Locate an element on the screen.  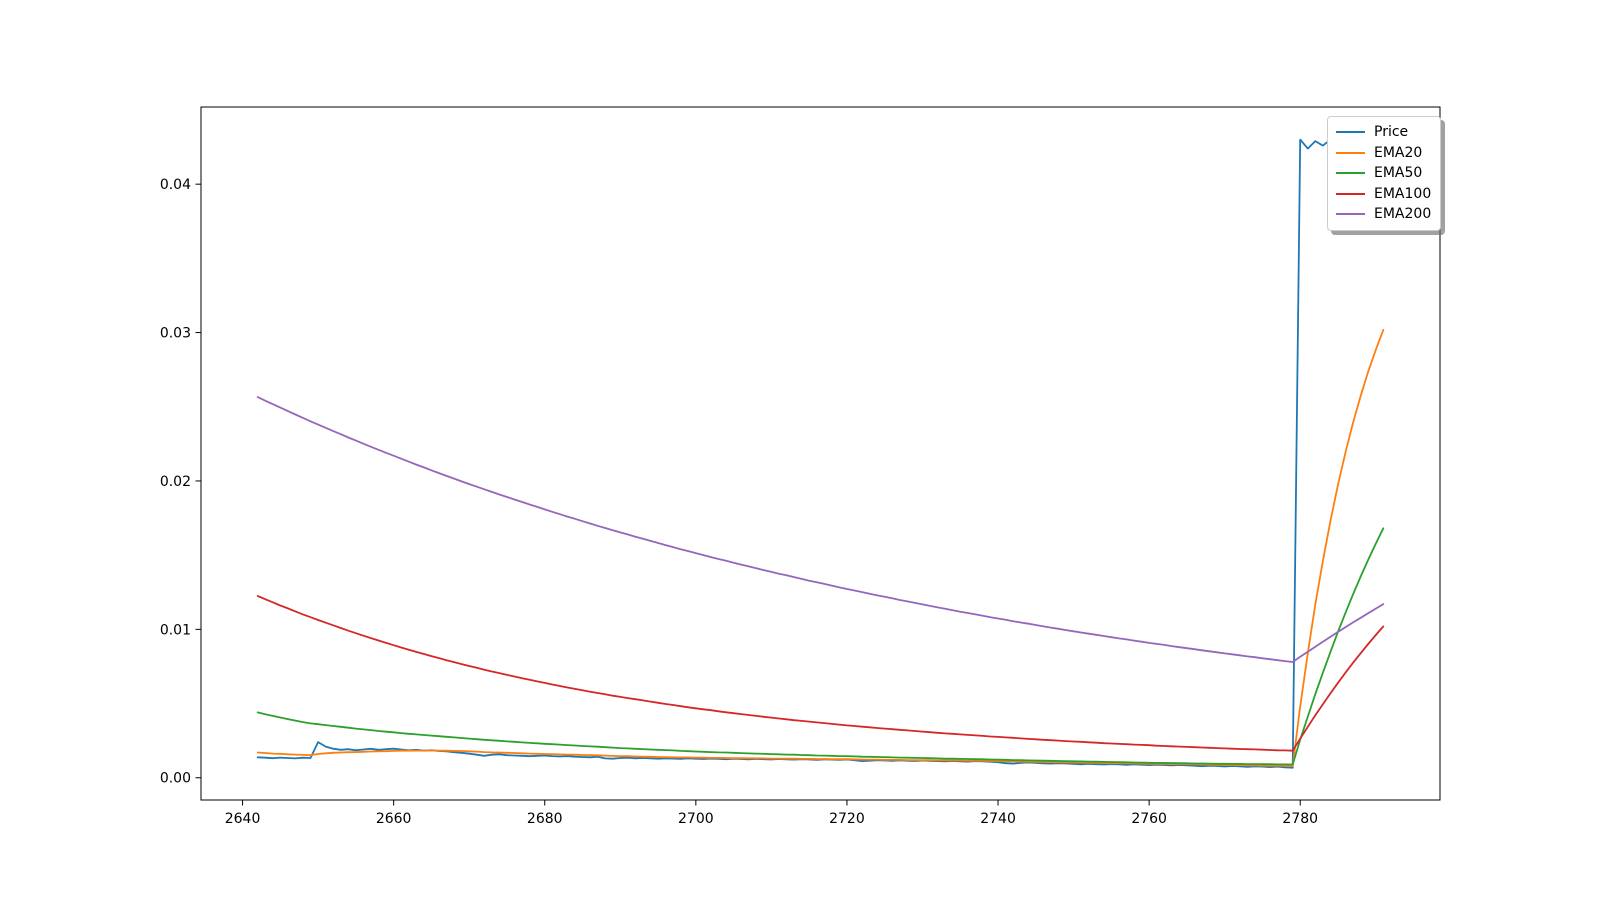
legend: Price EMA20 EMA50 EMA100 EMA200 is located at coordinates (1384, 173).